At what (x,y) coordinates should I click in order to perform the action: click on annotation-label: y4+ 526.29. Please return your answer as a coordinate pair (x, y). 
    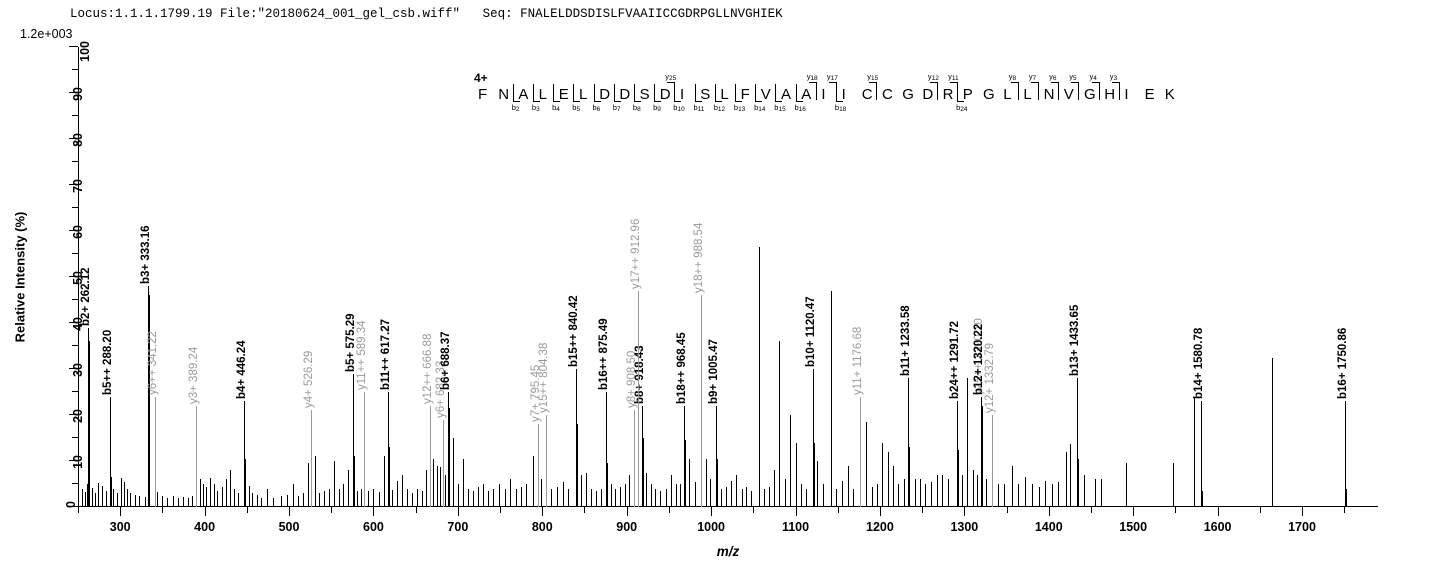
    Looking at the image, I should click on (309, 380).